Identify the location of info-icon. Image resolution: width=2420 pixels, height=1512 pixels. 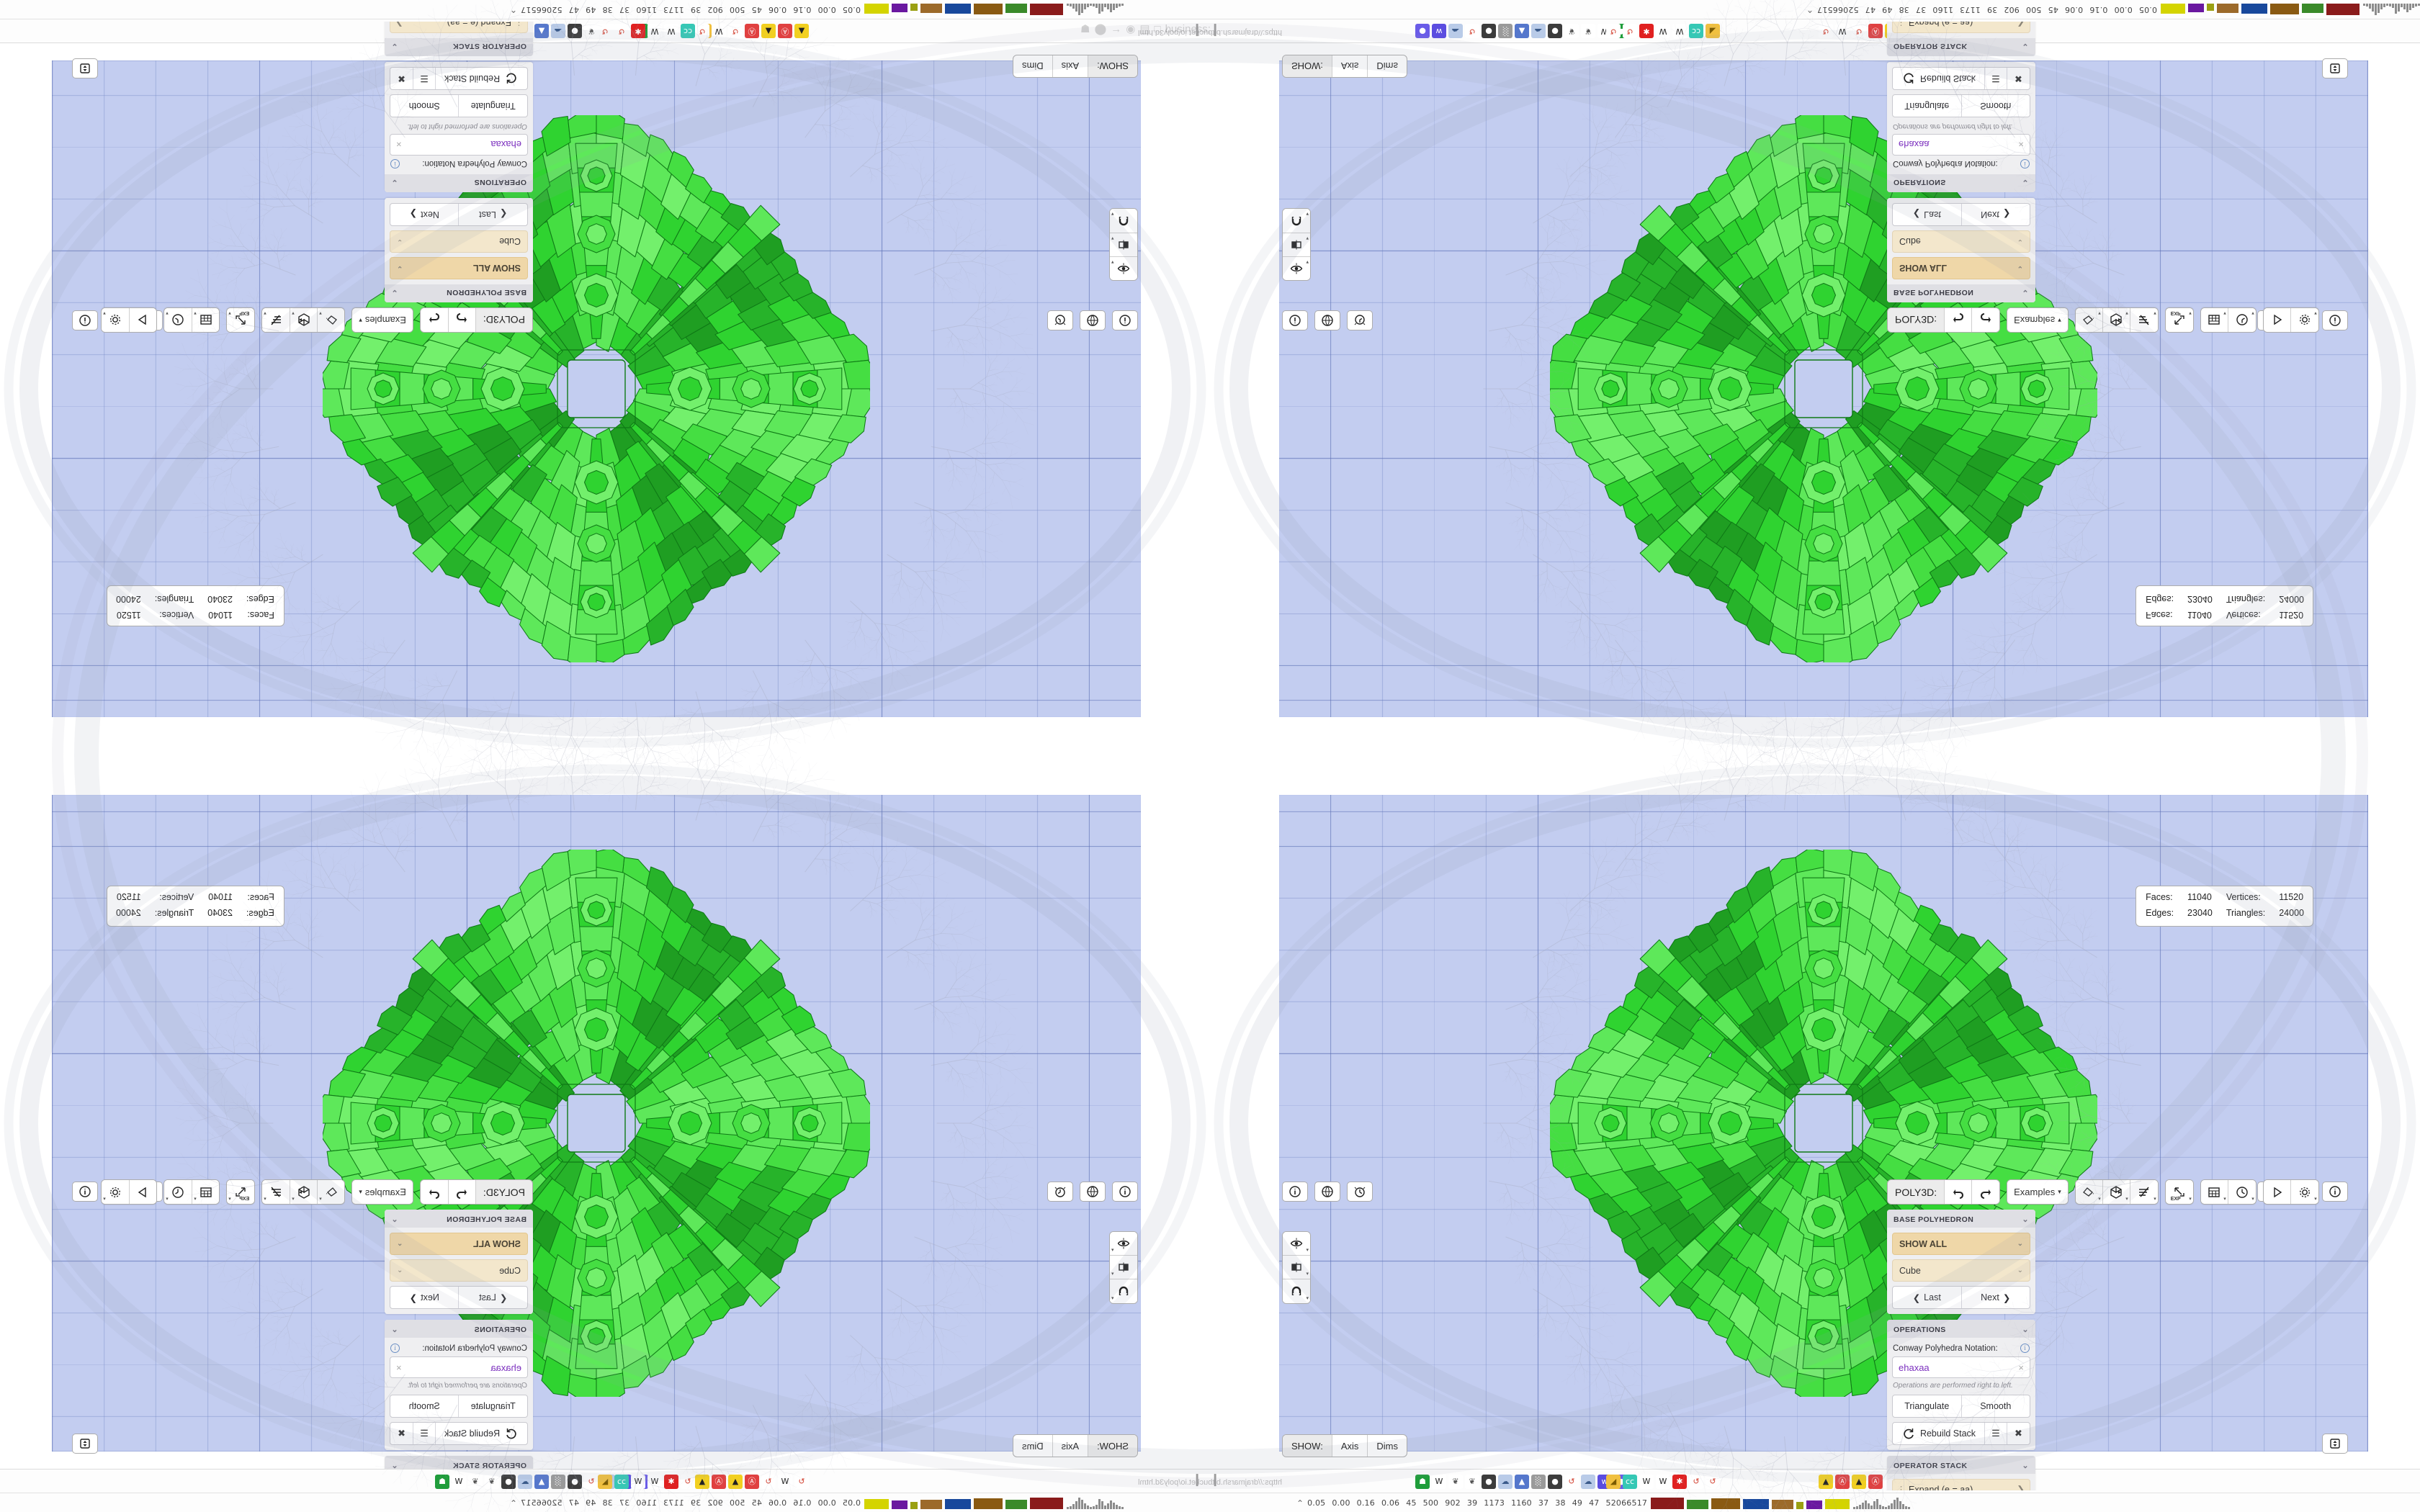
(1125, 320).